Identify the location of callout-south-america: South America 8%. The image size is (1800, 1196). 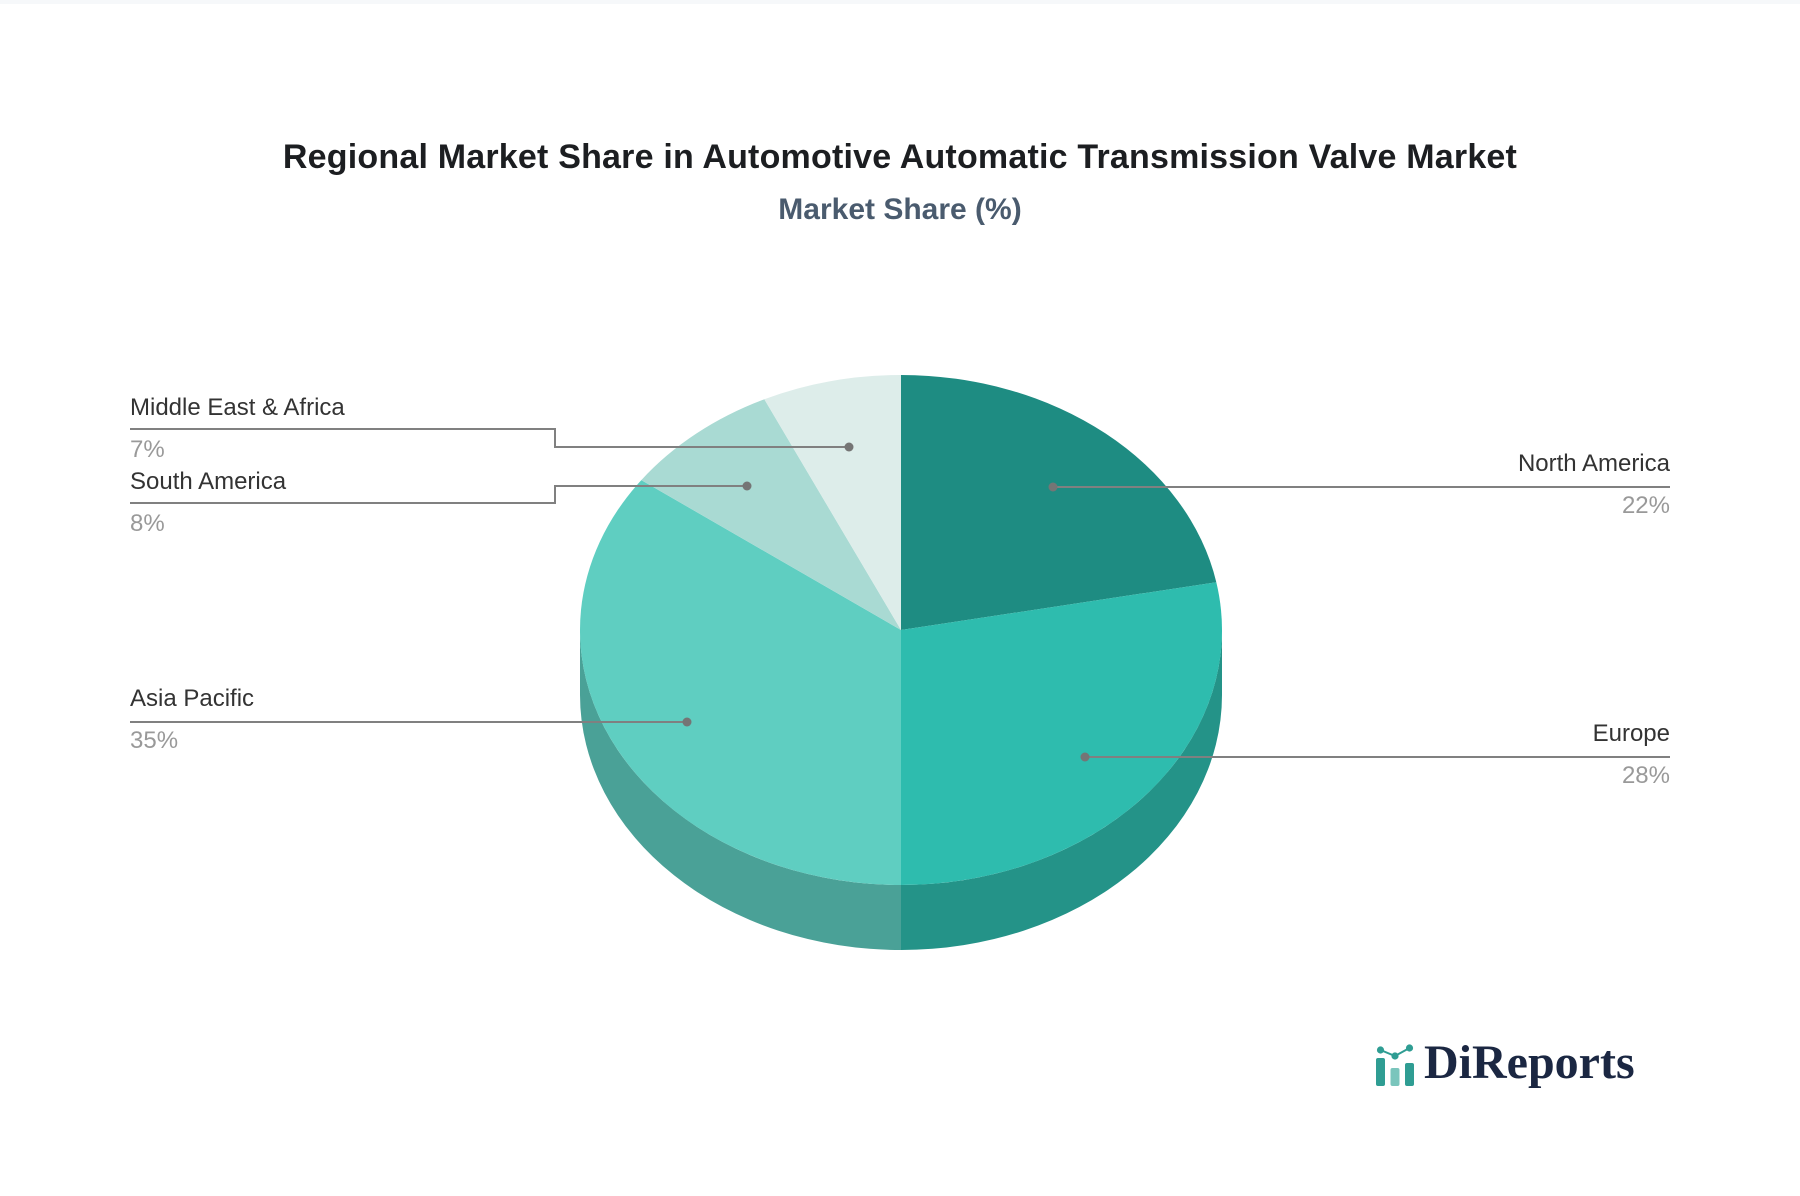
(340, 503).